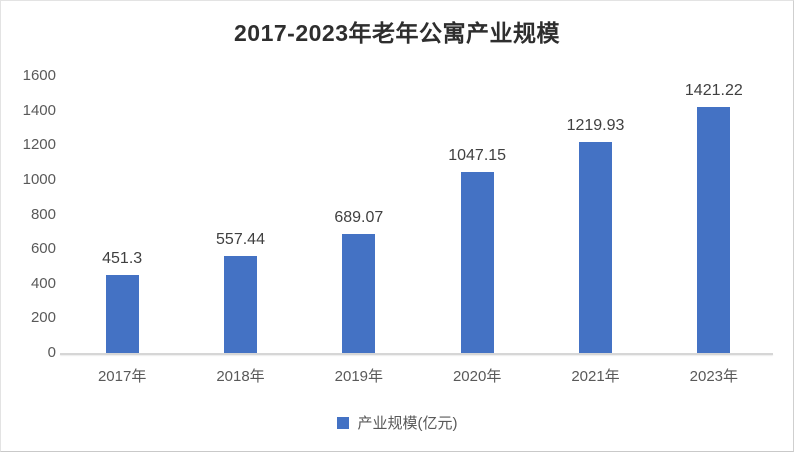  Describe the element at coordinates (595, 125) in the screenshot. I see `data-label: 1219.93` at that location.